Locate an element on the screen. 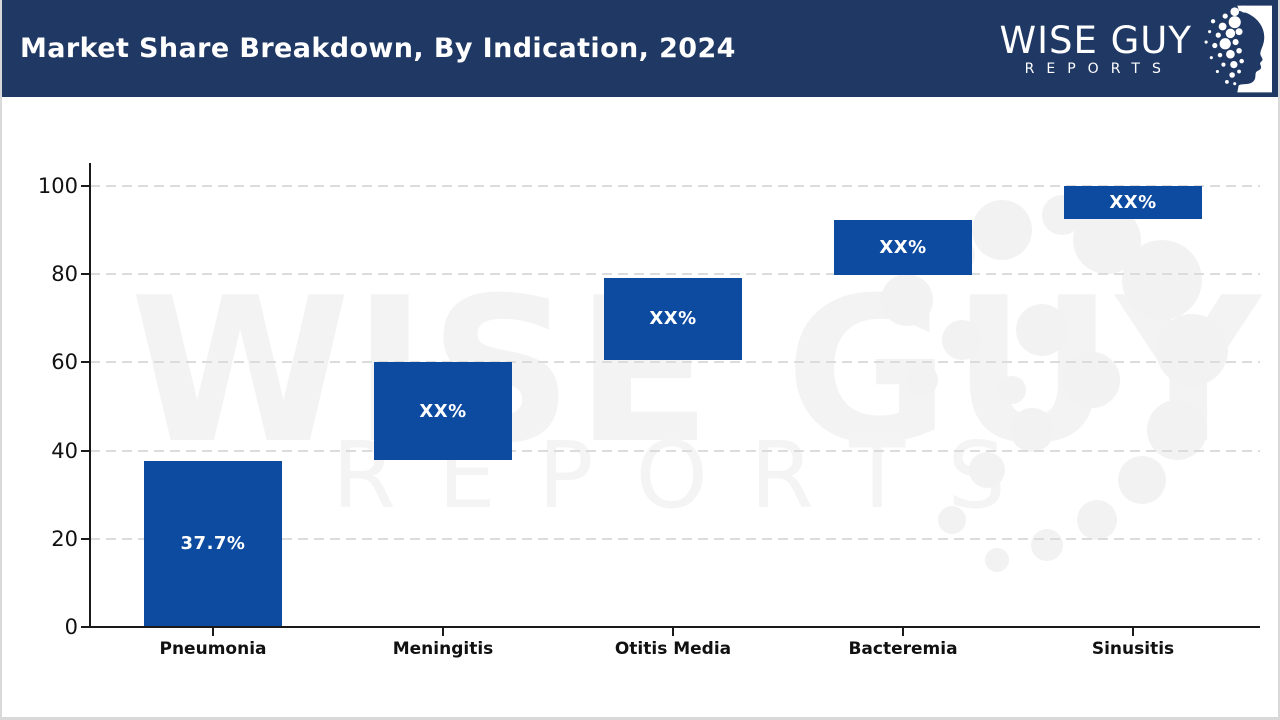 This screenshot has width=1280, height=720. bar-pneumonia: 37.7% is located at coordinates (213, 543).